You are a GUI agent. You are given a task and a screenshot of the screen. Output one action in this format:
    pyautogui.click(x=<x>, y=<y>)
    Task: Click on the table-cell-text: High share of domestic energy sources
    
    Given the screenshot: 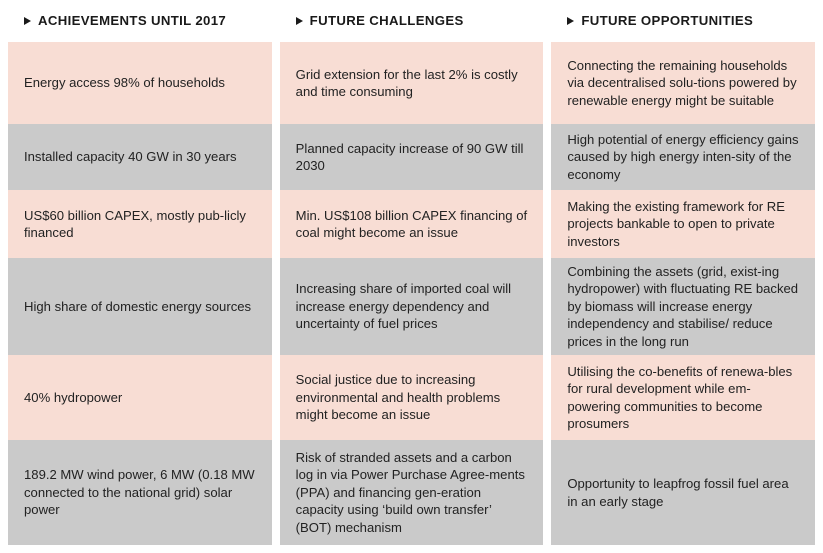 What is the action you would take?
    pyautogui.click(x=138, y=306)
    